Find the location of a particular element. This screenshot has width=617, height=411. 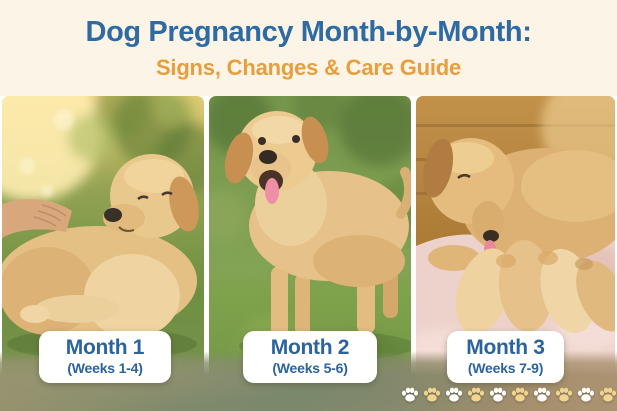

month-3-card: Month 3 (Weeks 7-9) is located at coordinates (505, 357).